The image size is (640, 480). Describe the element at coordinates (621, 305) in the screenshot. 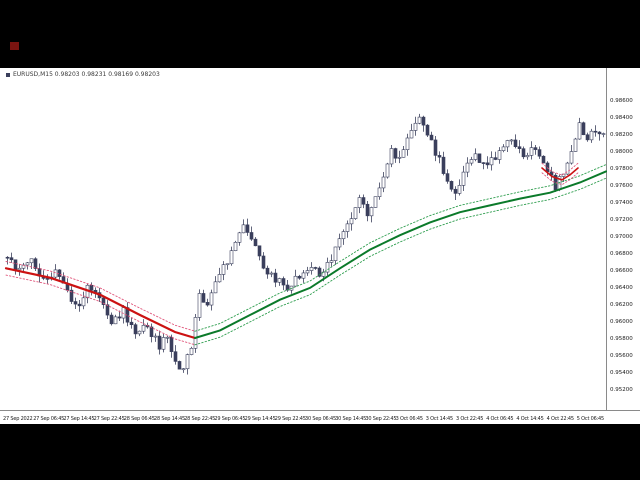

I see `price-axis-label: 0.96200` at that location.